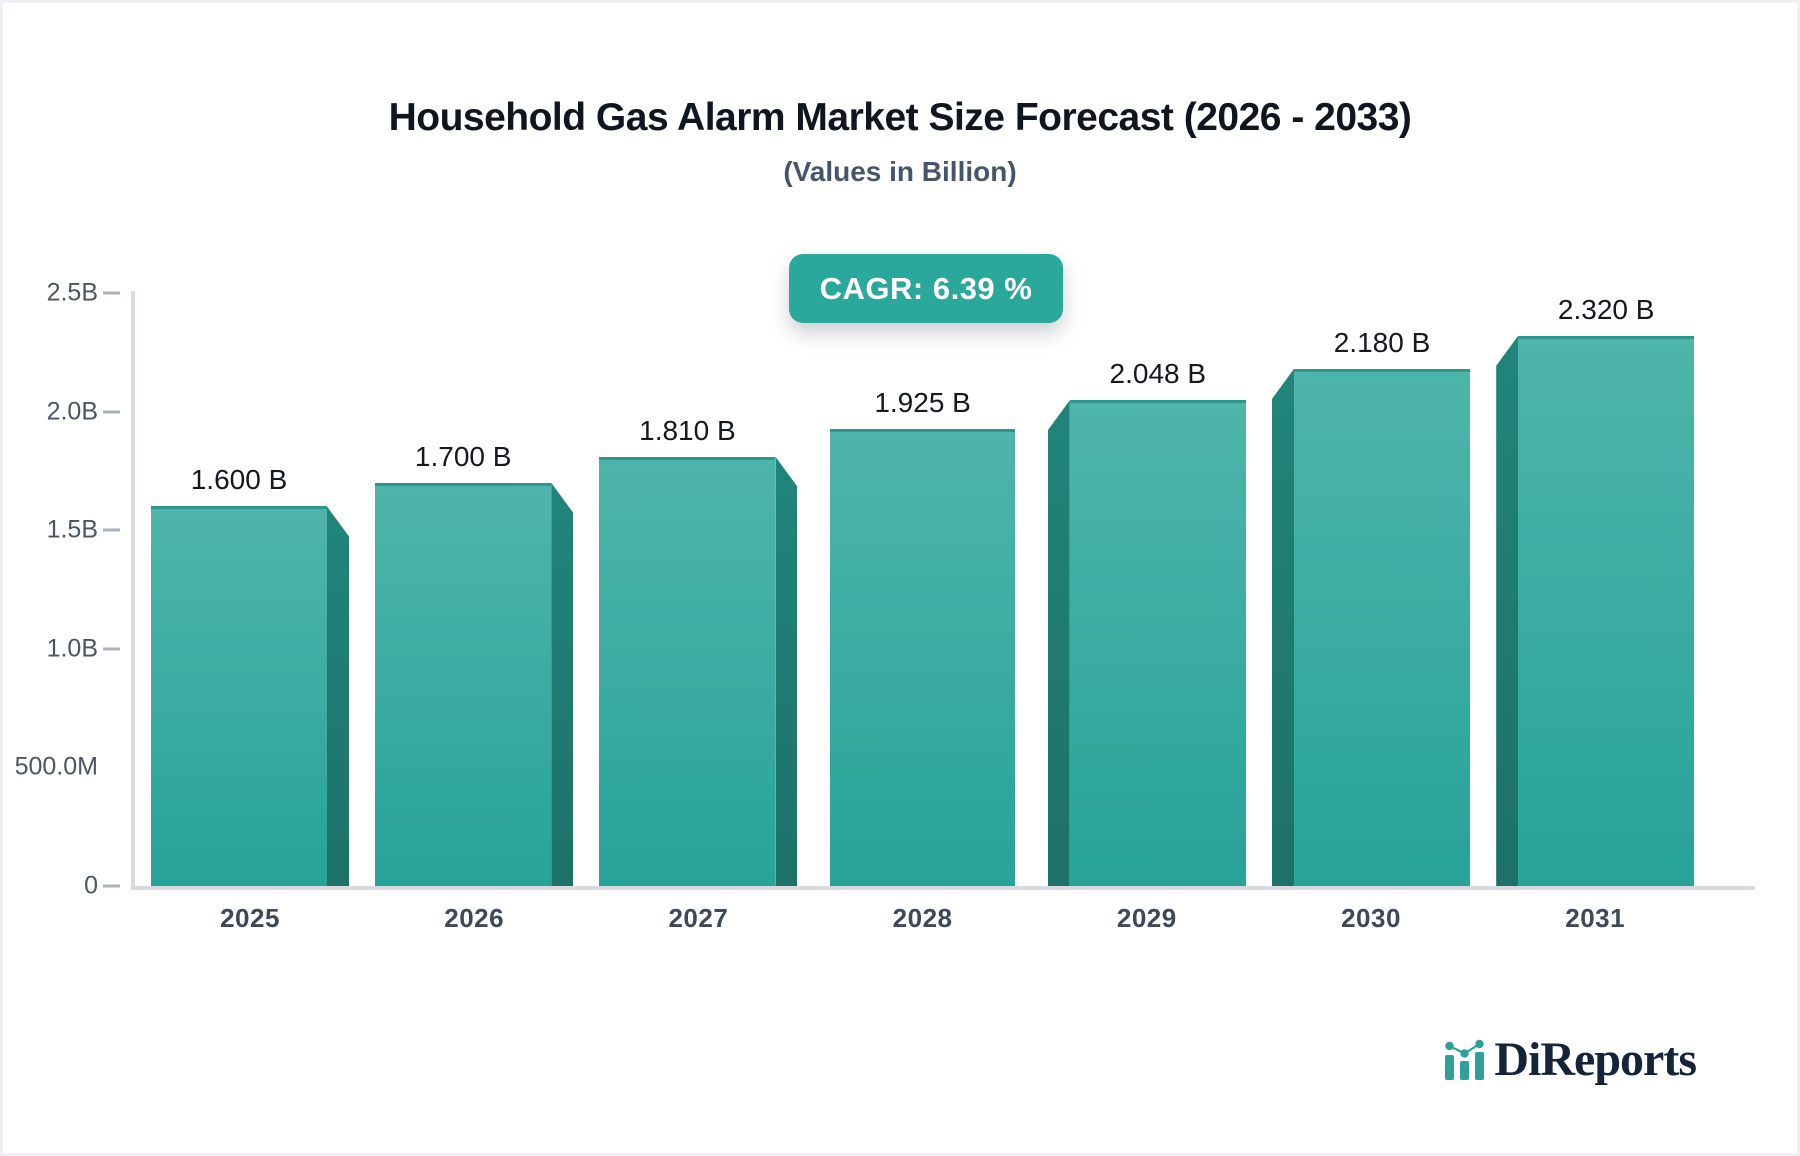 Image resolution: width=1800 pixels, height=1156 pixels. I want to click on y-tick-label: 1.0B, so click(72, 648).